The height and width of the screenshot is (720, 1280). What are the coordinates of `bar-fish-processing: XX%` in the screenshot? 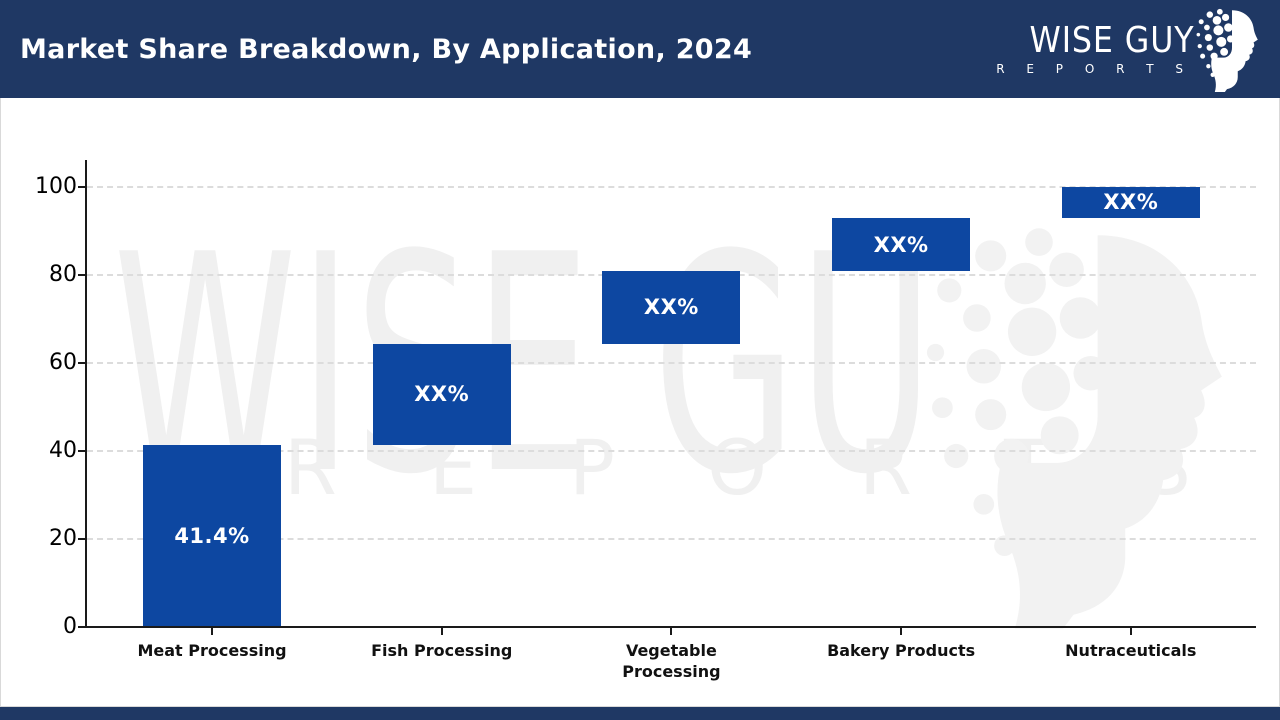 It's located at (441, 394).